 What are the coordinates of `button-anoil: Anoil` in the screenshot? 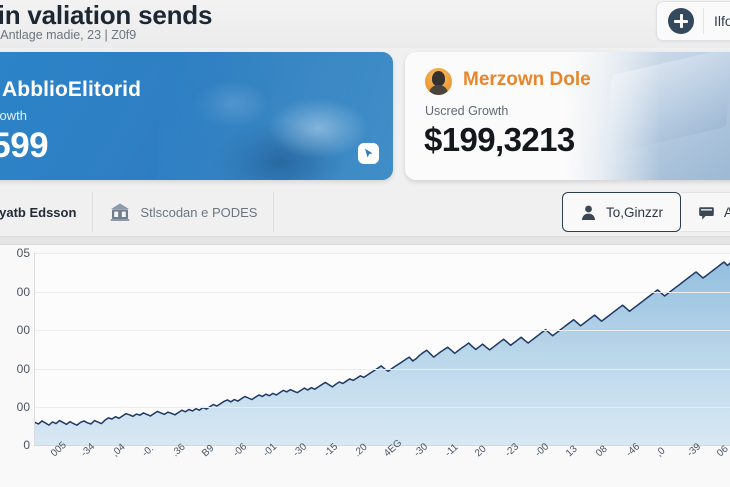 It's located at (705, 212).